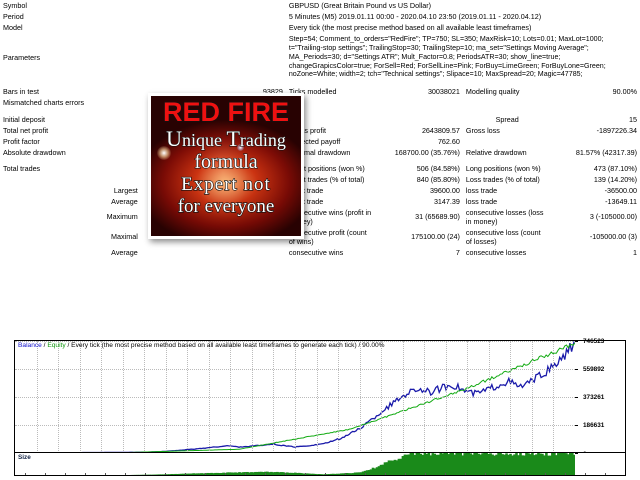 This screenshot has height=480, width=640. Describe the element at coordinates (496, 252) in the screenshot. I see `row-mid2: consecutive losses` at that location.